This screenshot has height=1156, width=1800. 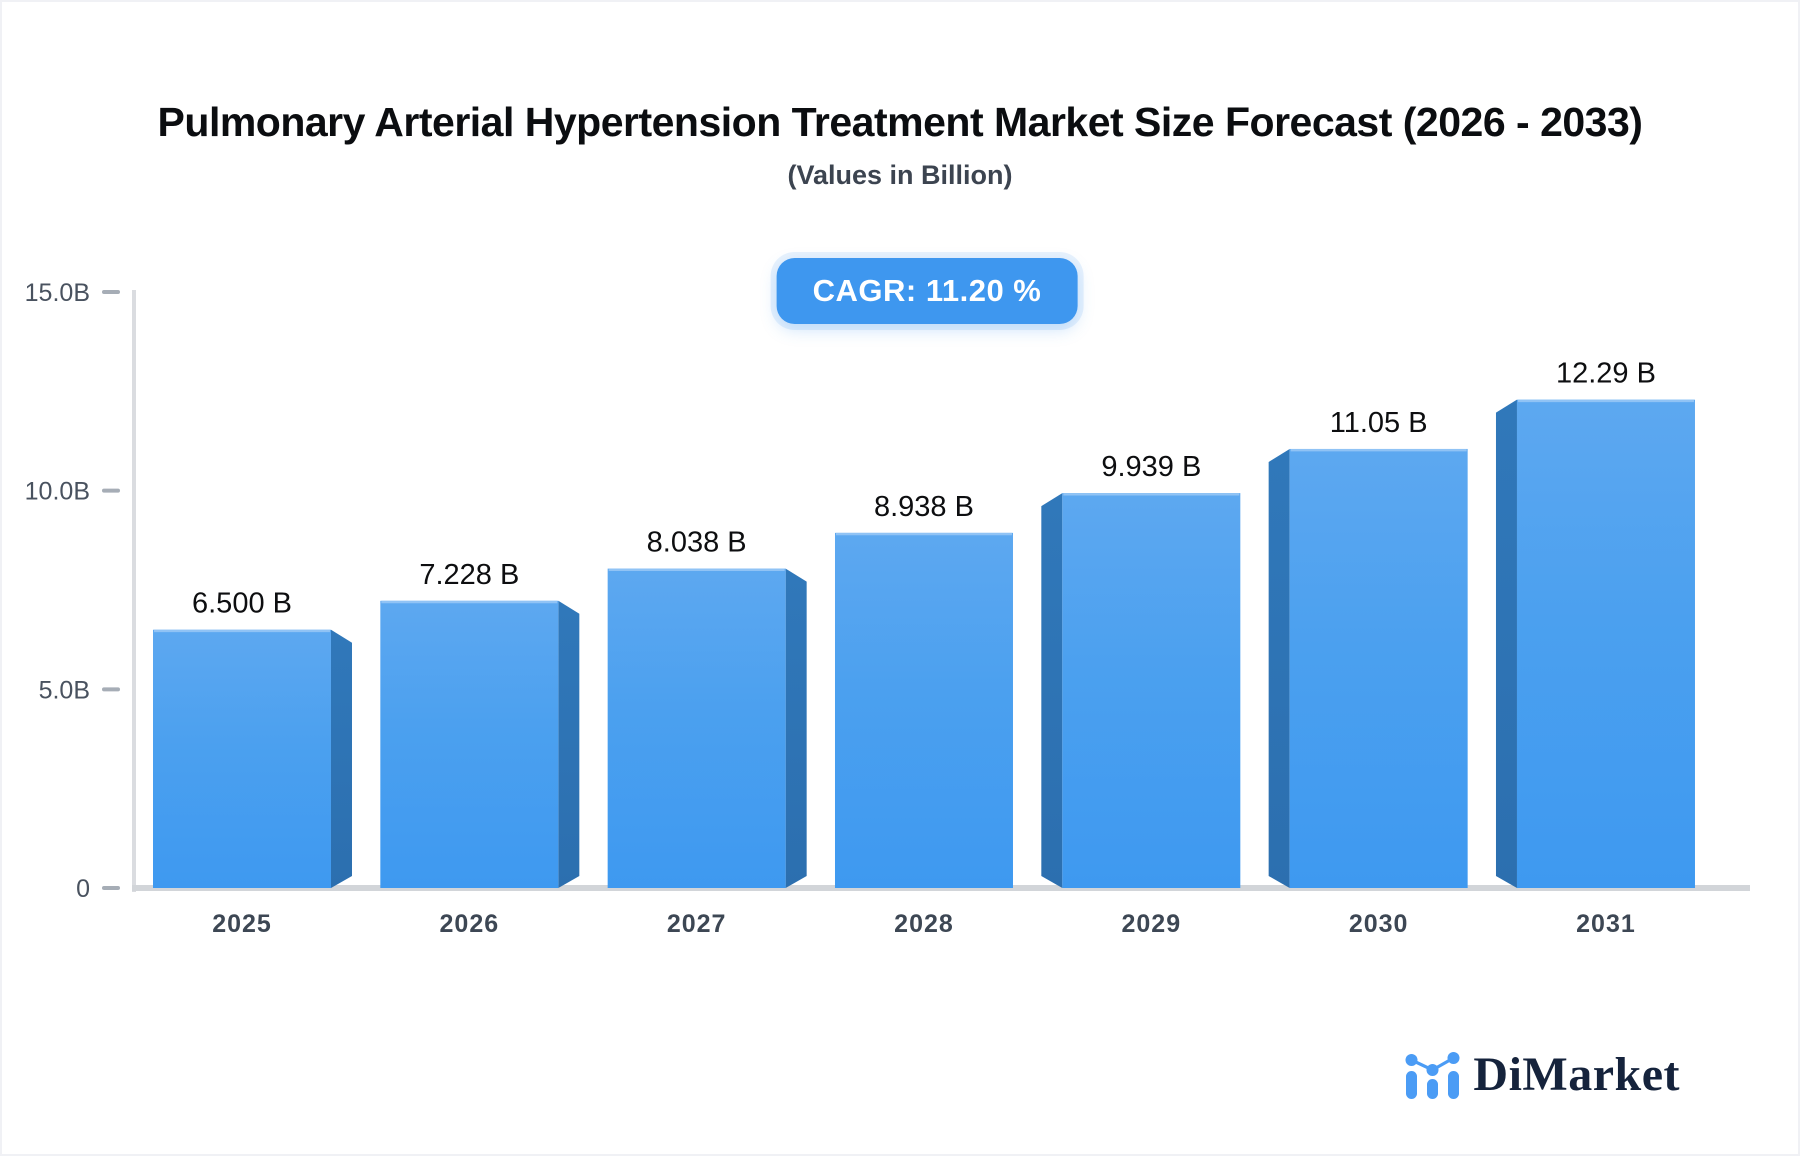 I want to click on x-category-label: 2027, so click(x=697, y=924).